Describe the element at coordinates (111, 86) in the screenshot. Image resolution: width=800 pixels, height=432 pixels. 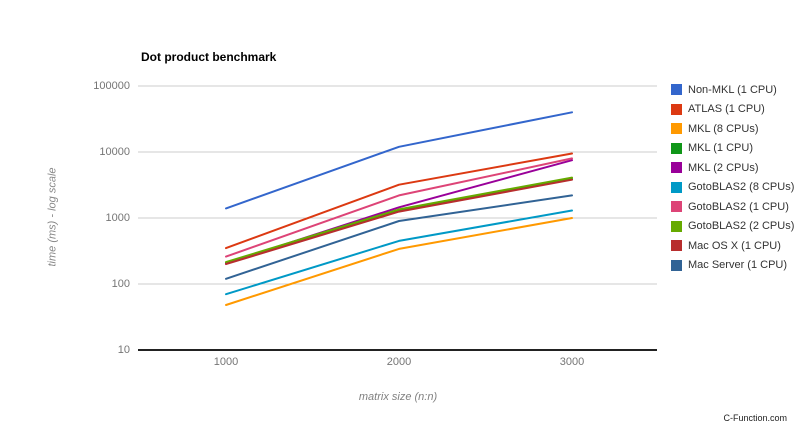
I see `y-tick-label: 100000` at that location.